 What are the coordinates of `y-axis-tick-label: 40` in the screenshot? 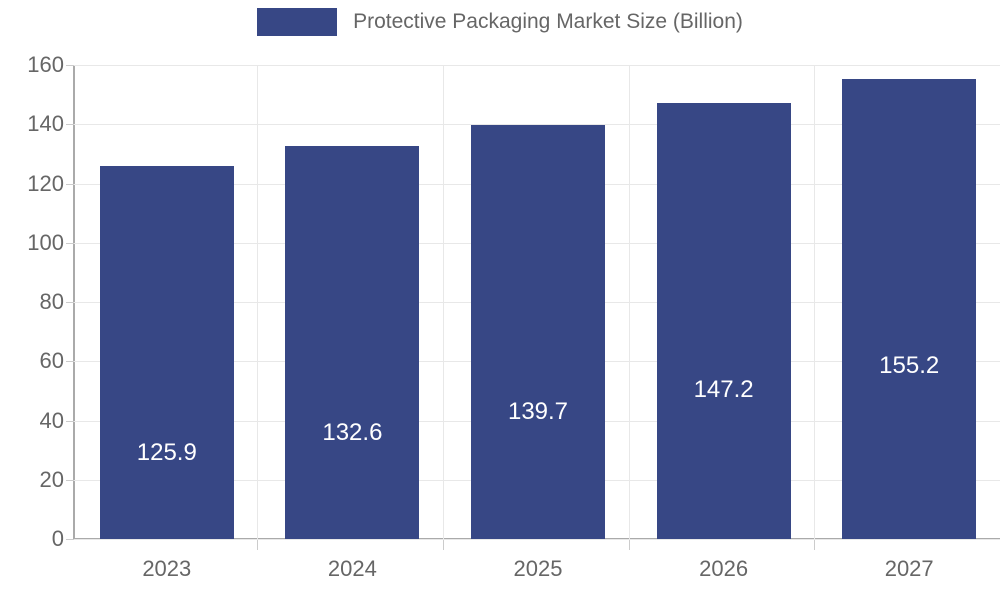 It's located at (51, 420).